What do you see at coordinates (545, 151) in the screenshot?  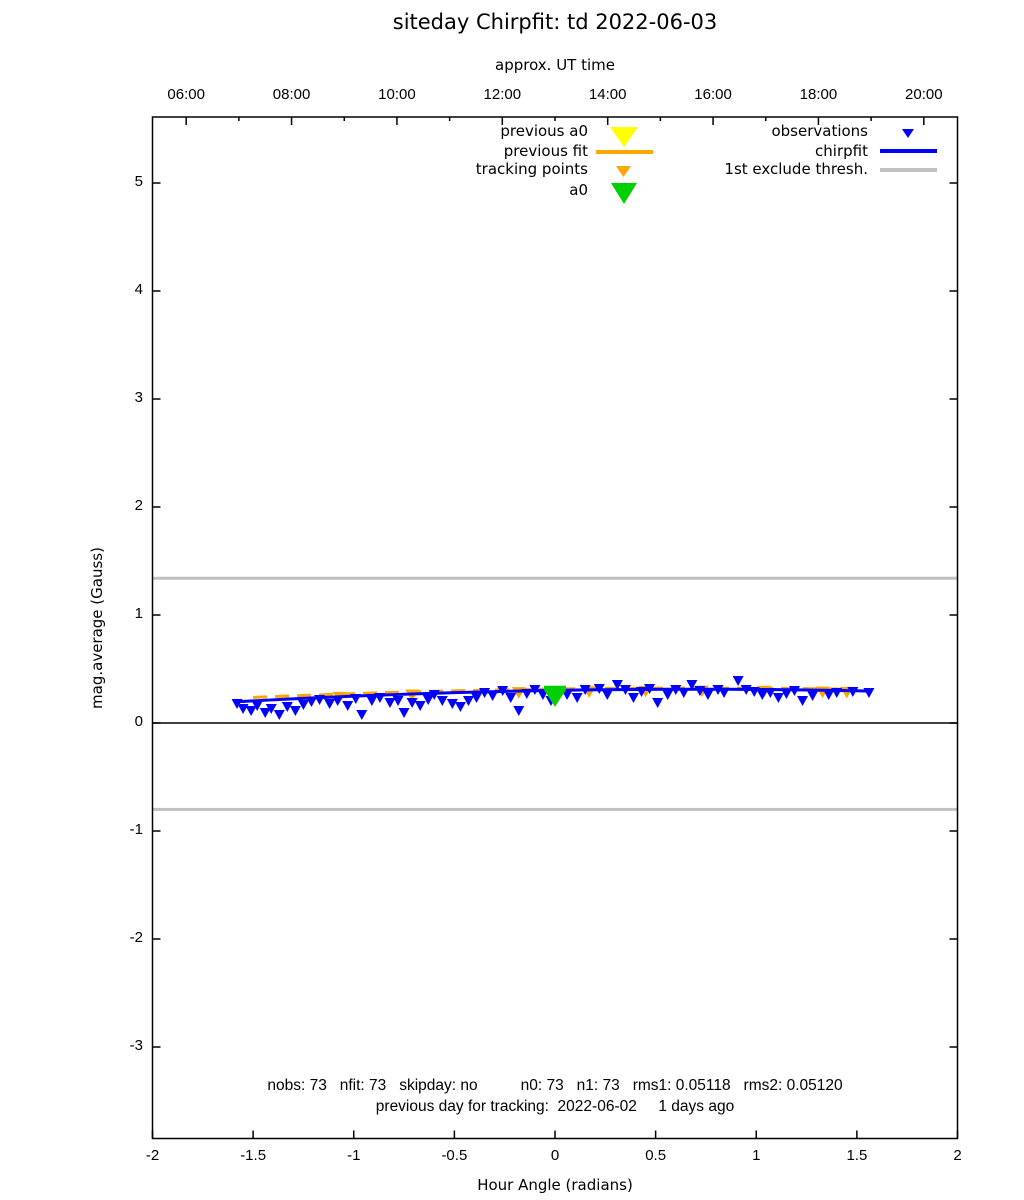 I see `legend-label-previous-fit: previous fit` at bounding box center [545, 151].